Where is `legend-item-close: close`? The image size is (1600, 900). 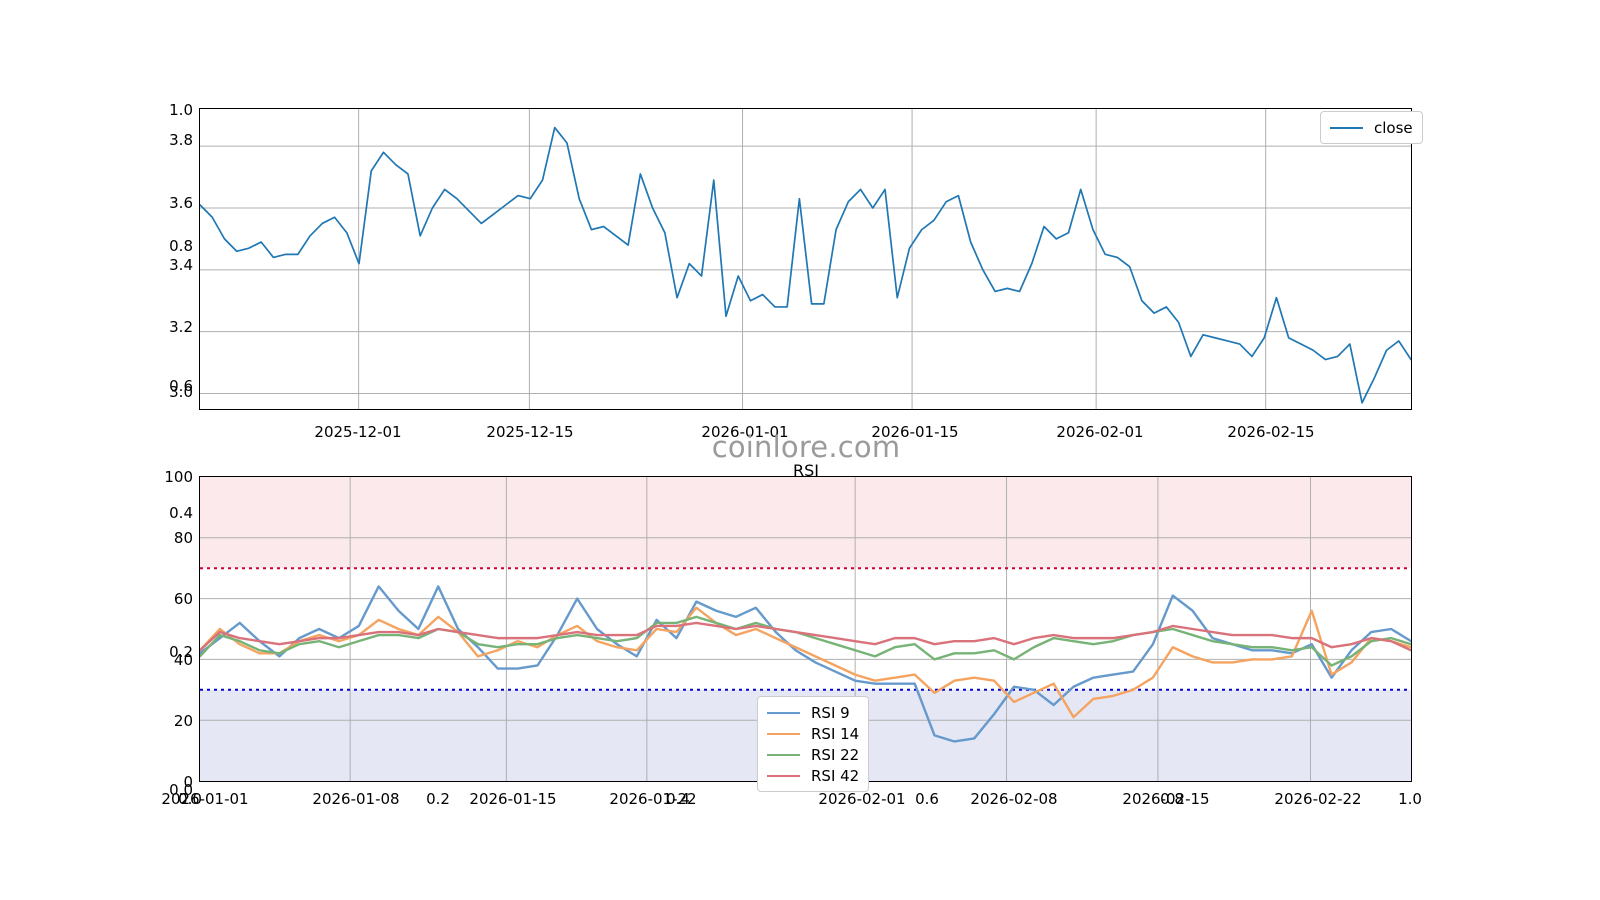 legend-item-close: close is located at coordinates (1371, 127).